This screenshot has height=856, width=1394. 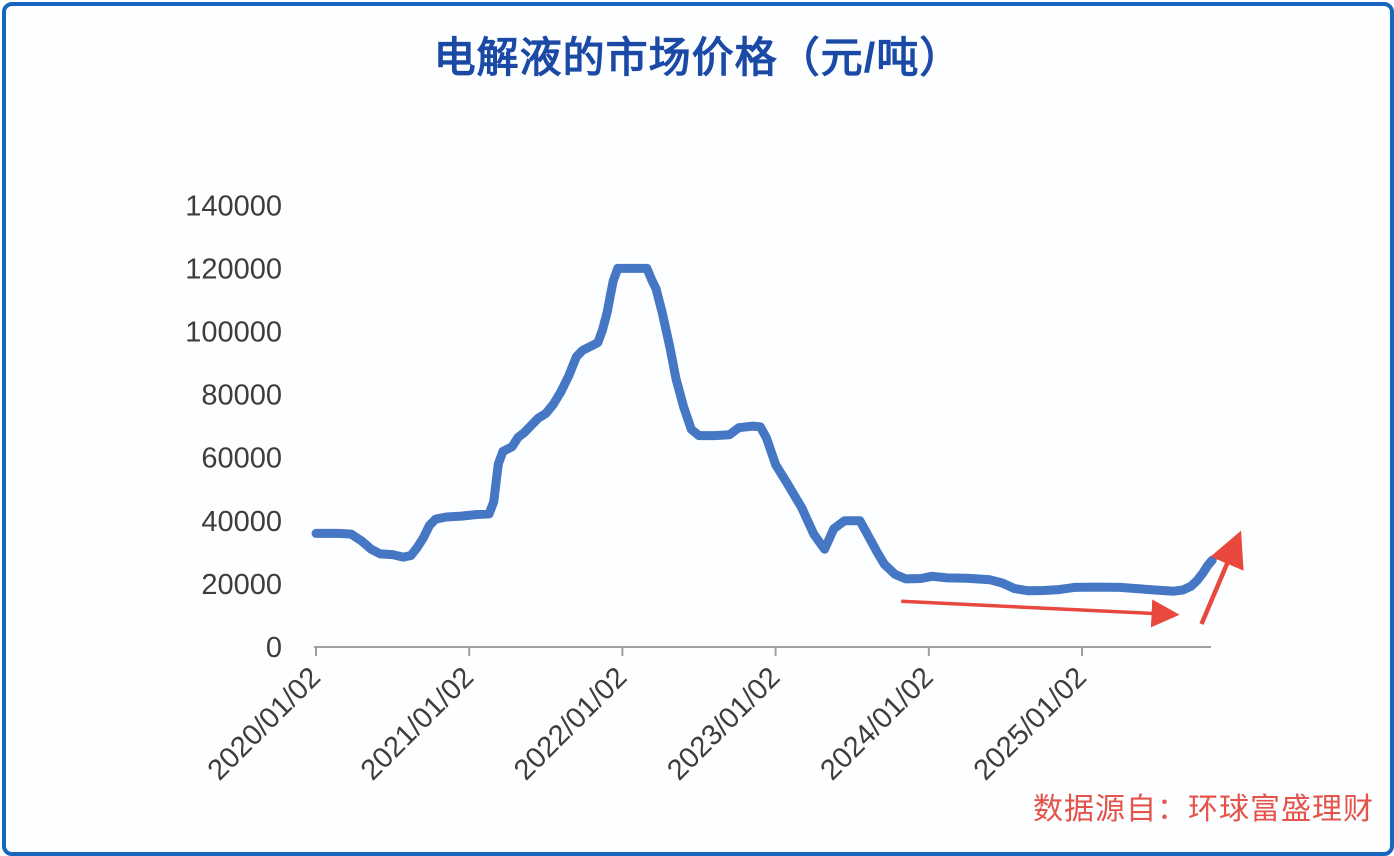 What do you see at coordinates (274, 648) in the screenshot?
I see `y-axis-tick-label: 0` at bounding box center [274, 648].